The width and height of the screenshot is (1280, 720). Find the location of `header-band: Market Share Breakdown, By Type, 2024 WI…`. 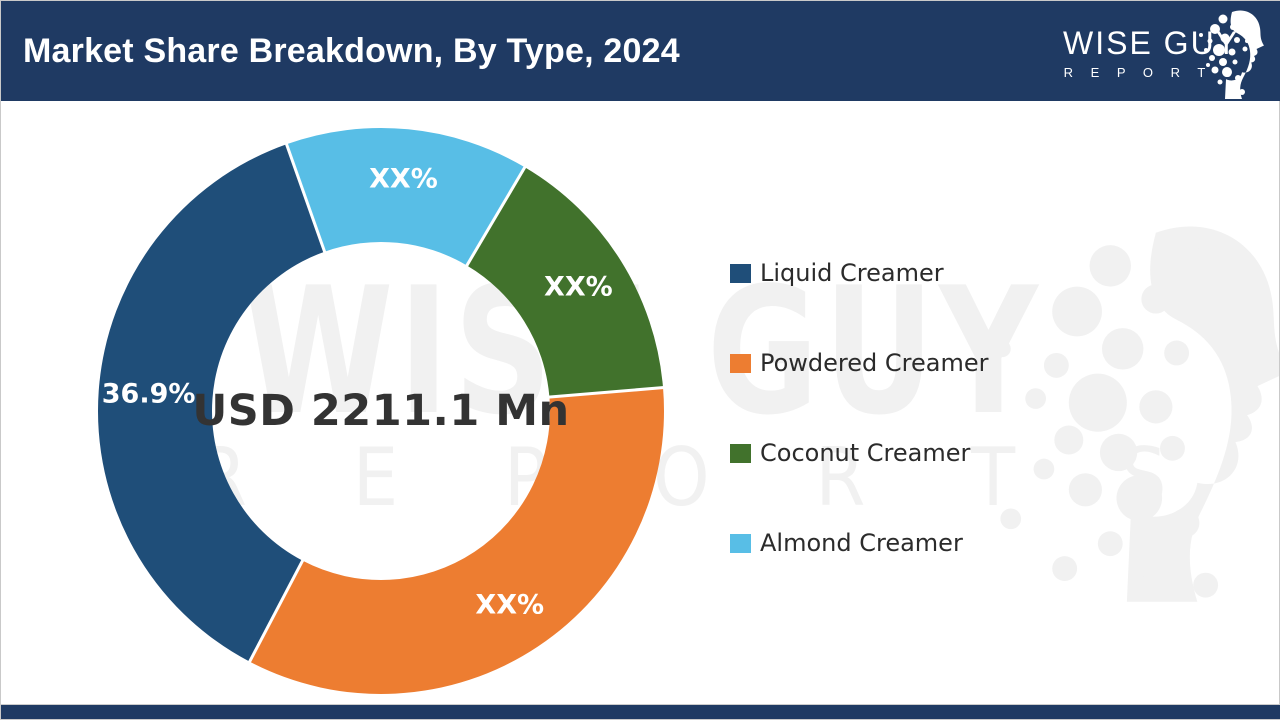

header-band: Market Share Breakdown, By Type, 2024 WI… is located at coordinates (640, 51).